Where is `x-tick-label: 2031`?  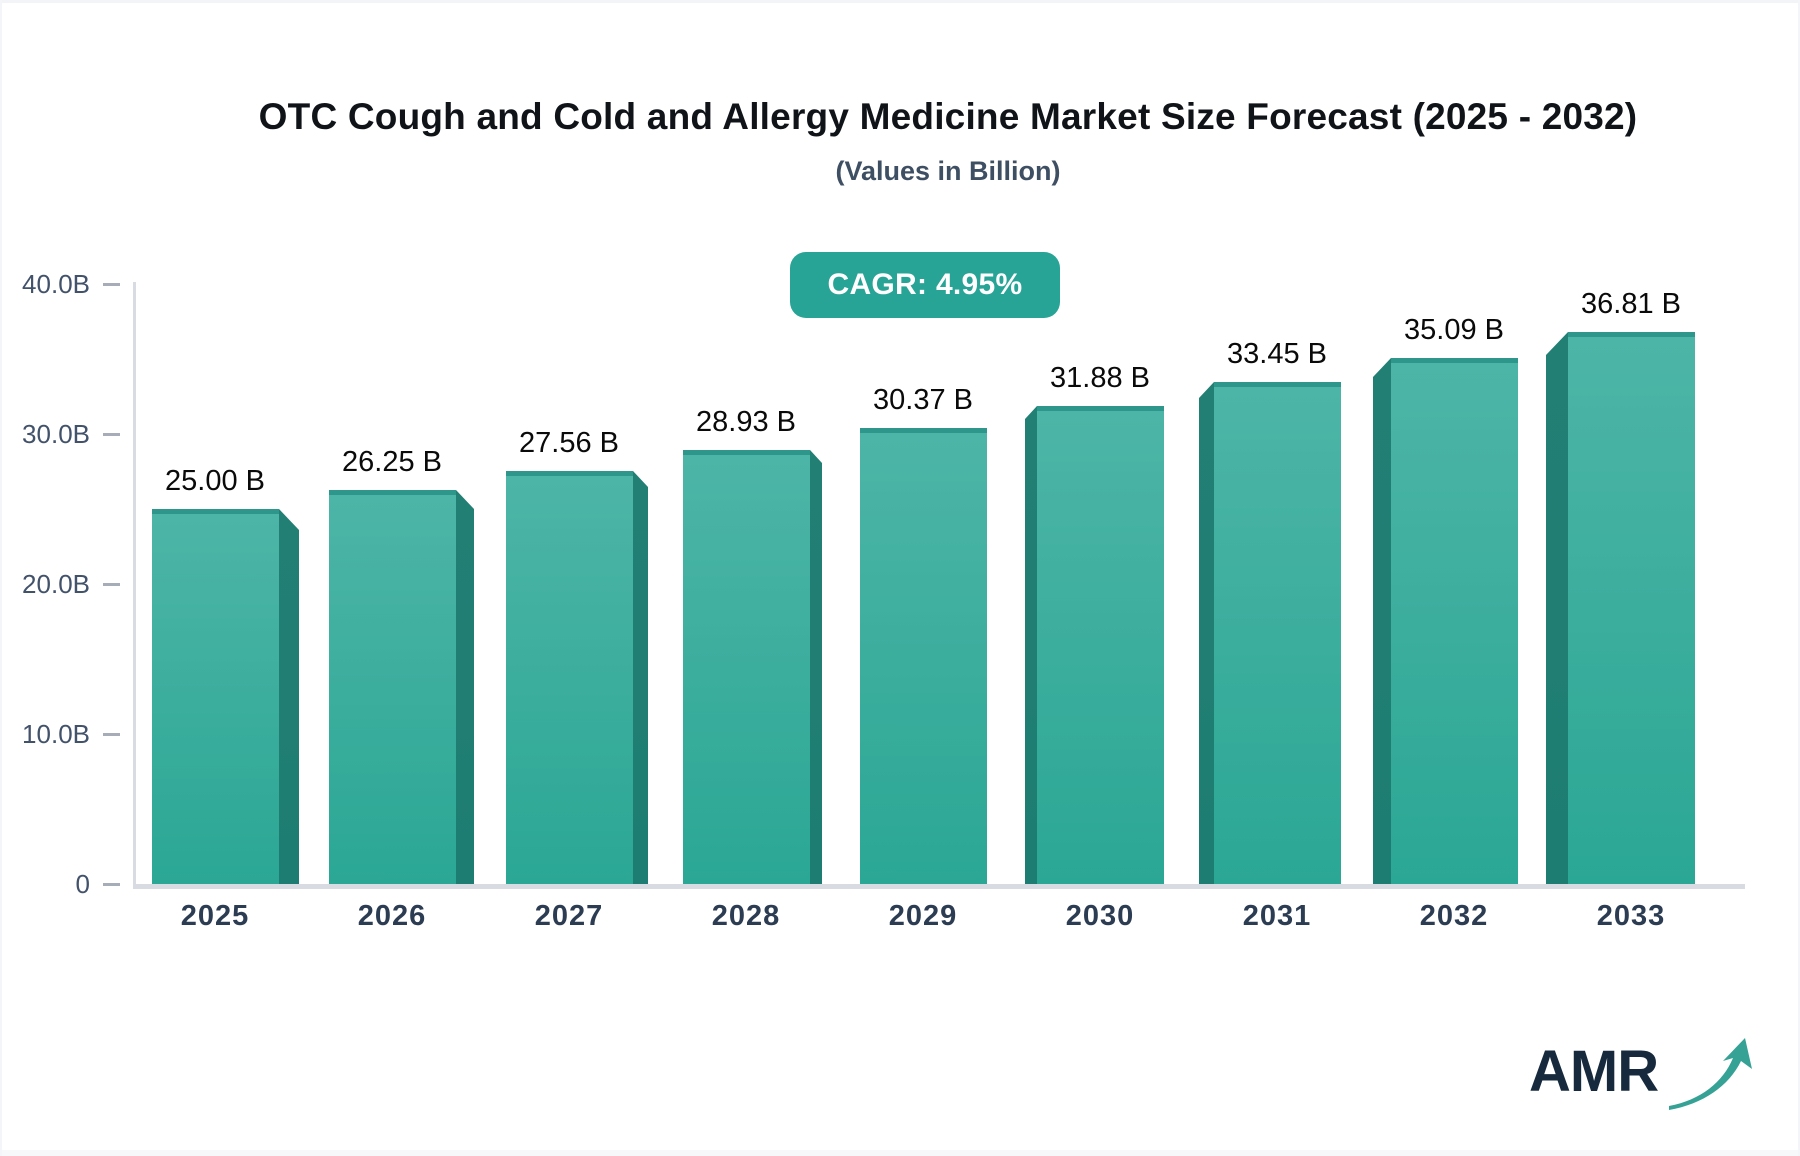
x-tick-label: 2031 is located at coordinates (1277, 916).